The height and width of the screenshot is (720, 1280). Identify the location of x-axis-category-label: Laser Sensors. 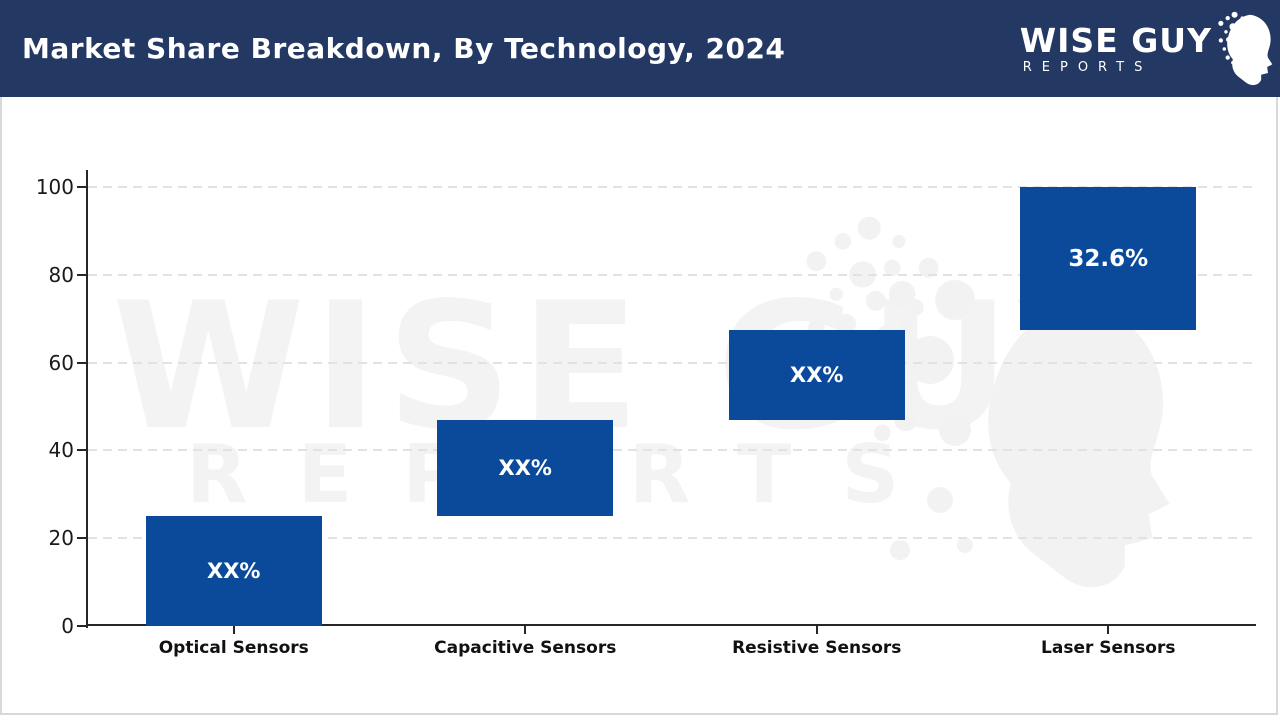
(1108, 648).